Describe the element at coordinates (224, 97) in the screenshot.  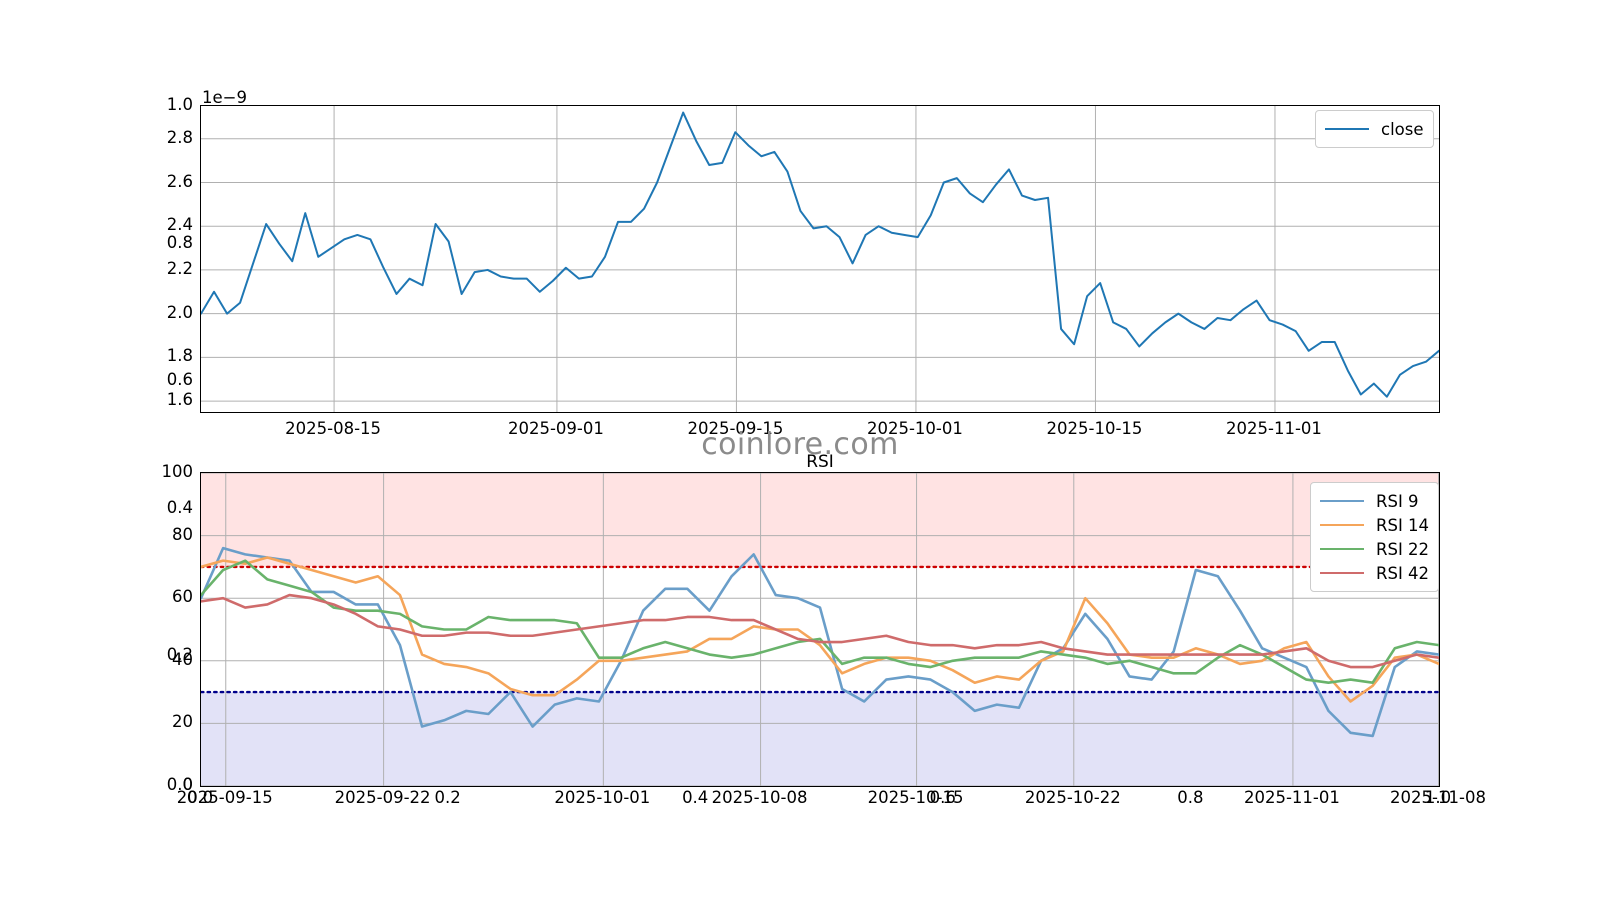
I see `price-axis-offset-label: 1e−9` at that location.